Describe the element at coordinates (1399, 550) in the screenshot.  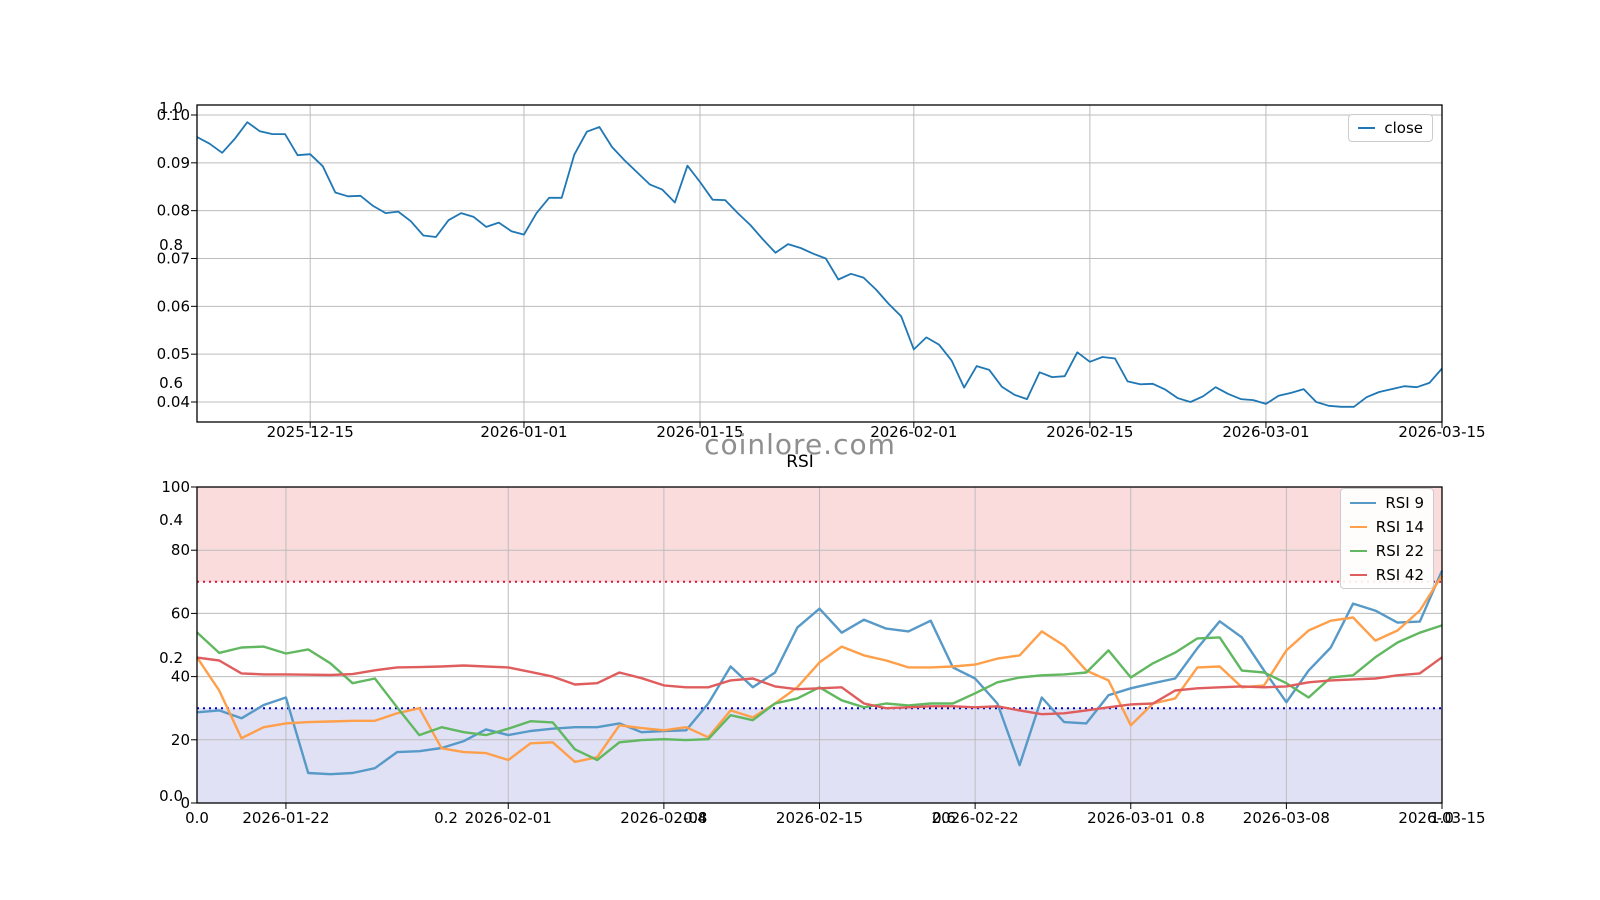
I see `legend-label: RSI 22` at that location.